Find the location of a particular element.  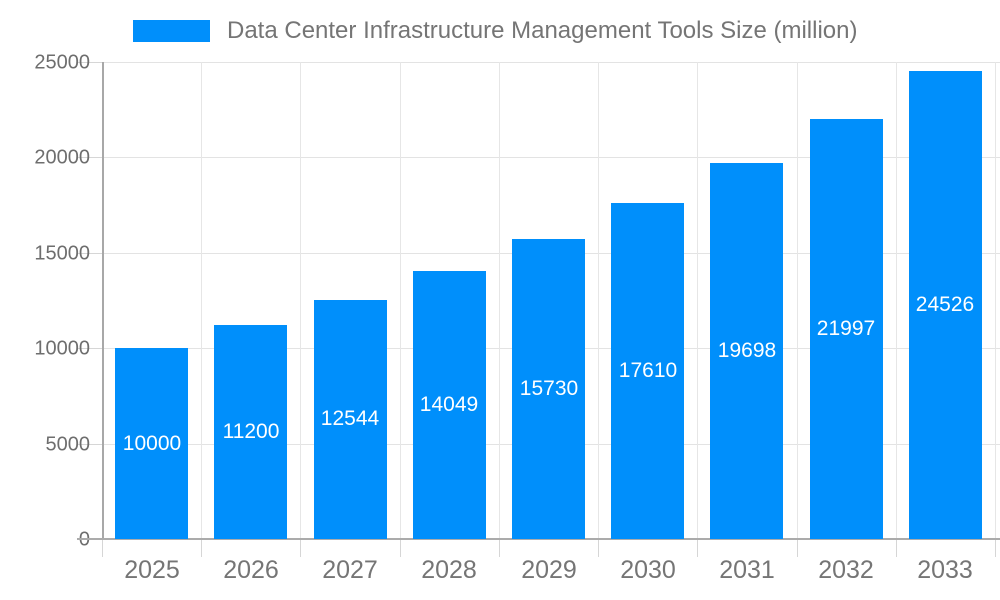

bar-2031 is located at coordinates (746, 351).